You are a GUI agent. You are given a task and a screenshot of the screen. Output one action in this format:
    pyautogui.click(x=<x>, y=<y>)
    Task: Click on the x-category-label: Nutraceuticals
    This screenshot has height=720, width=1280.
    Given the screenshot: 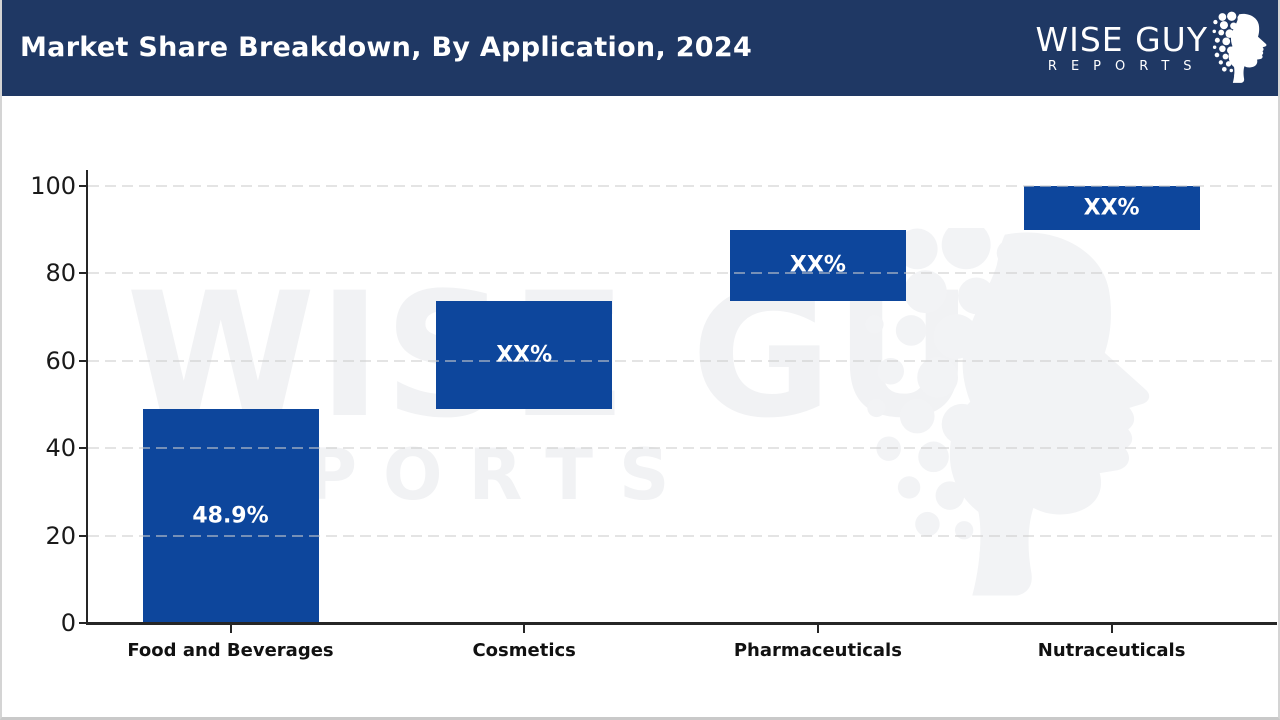 What is the action you would take?
    pyautogui.click(x=1111, y=650)
    